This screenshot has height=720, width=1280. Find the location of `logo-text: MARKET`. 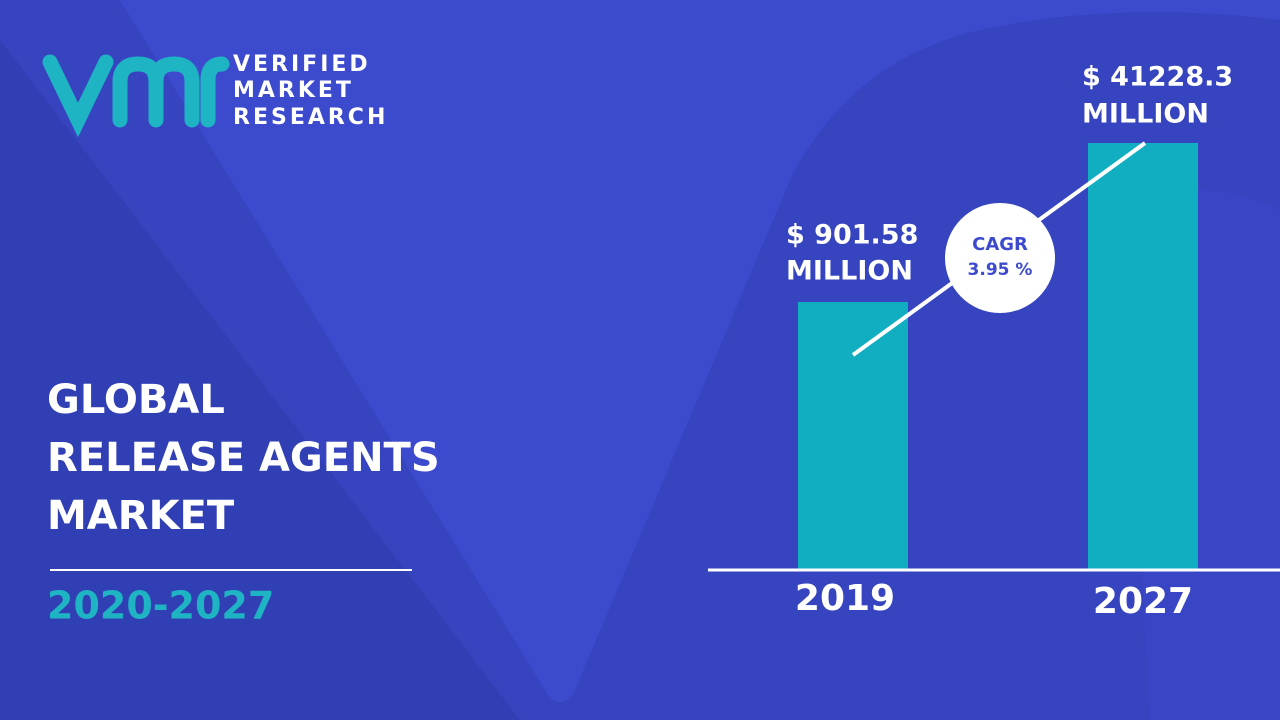

logo-text: MARKET is located at coordinates (293, 90).